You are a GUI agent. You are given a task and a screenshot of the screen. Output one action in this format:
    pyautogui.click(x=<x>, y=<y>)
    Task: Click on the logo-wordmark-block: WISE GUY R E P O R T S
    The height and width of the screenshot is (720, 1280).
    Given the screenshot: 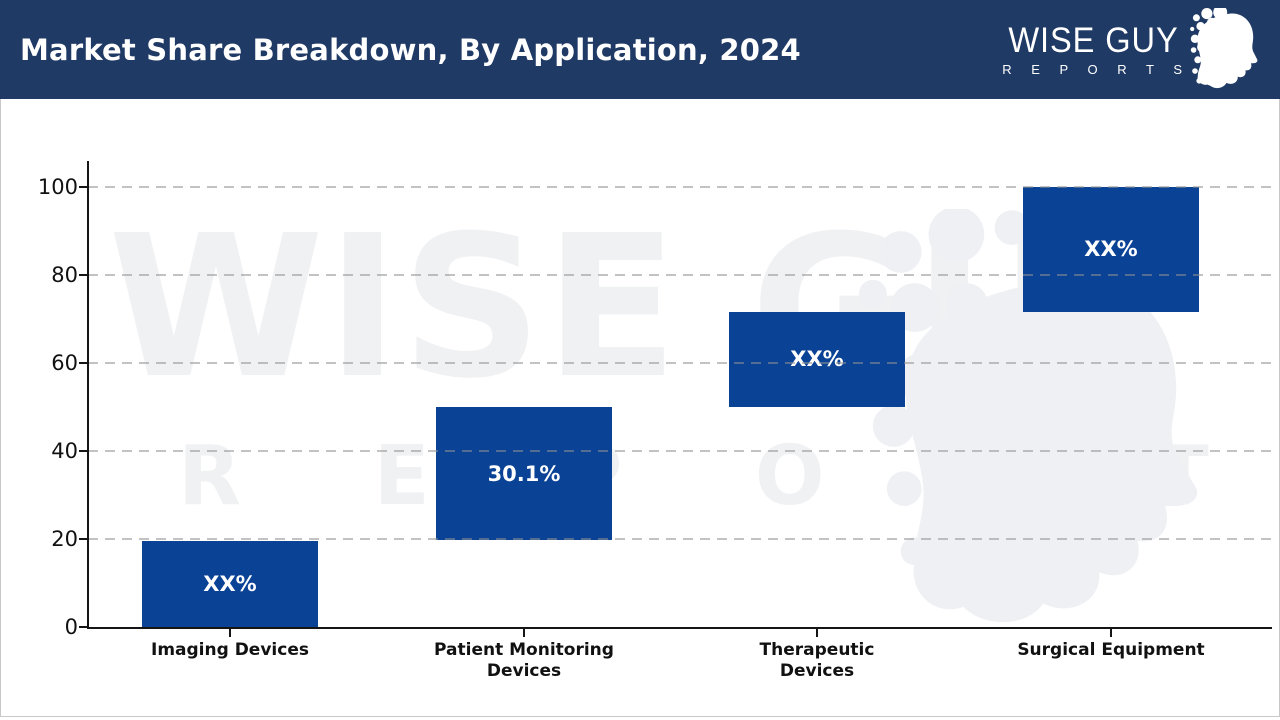 What is the action you would take?
    pyautogui.click(x=1093, y=49)
    